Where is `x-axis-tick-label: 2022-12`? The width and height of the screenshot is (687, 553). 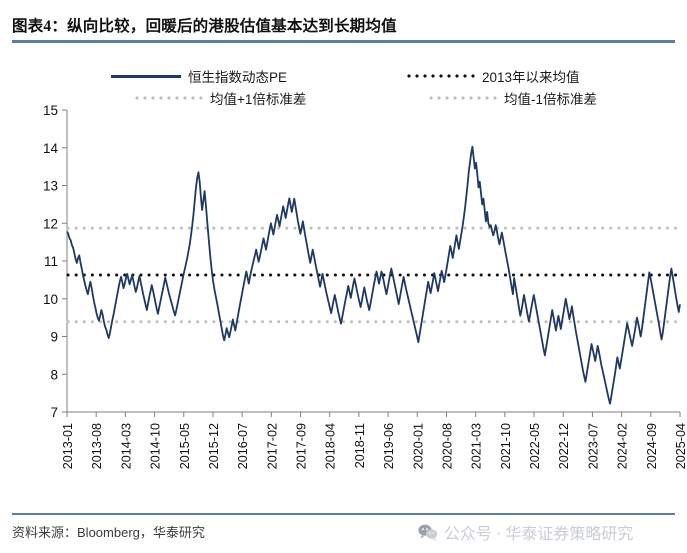
x-axis-tick-label: 2022-12 is located at coordinates (564, 446).